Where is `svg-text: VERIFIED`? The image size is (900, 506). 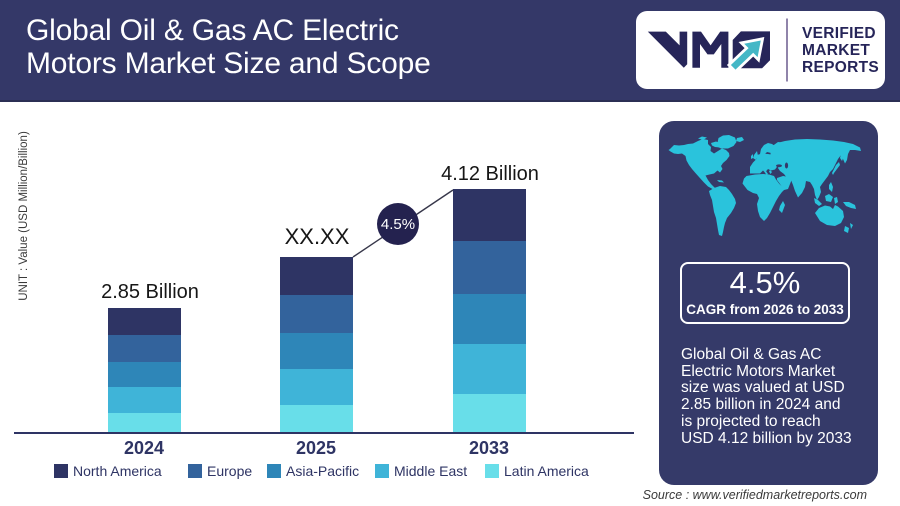 svg-text: VERIFIED is located at coordinates (839, 33).